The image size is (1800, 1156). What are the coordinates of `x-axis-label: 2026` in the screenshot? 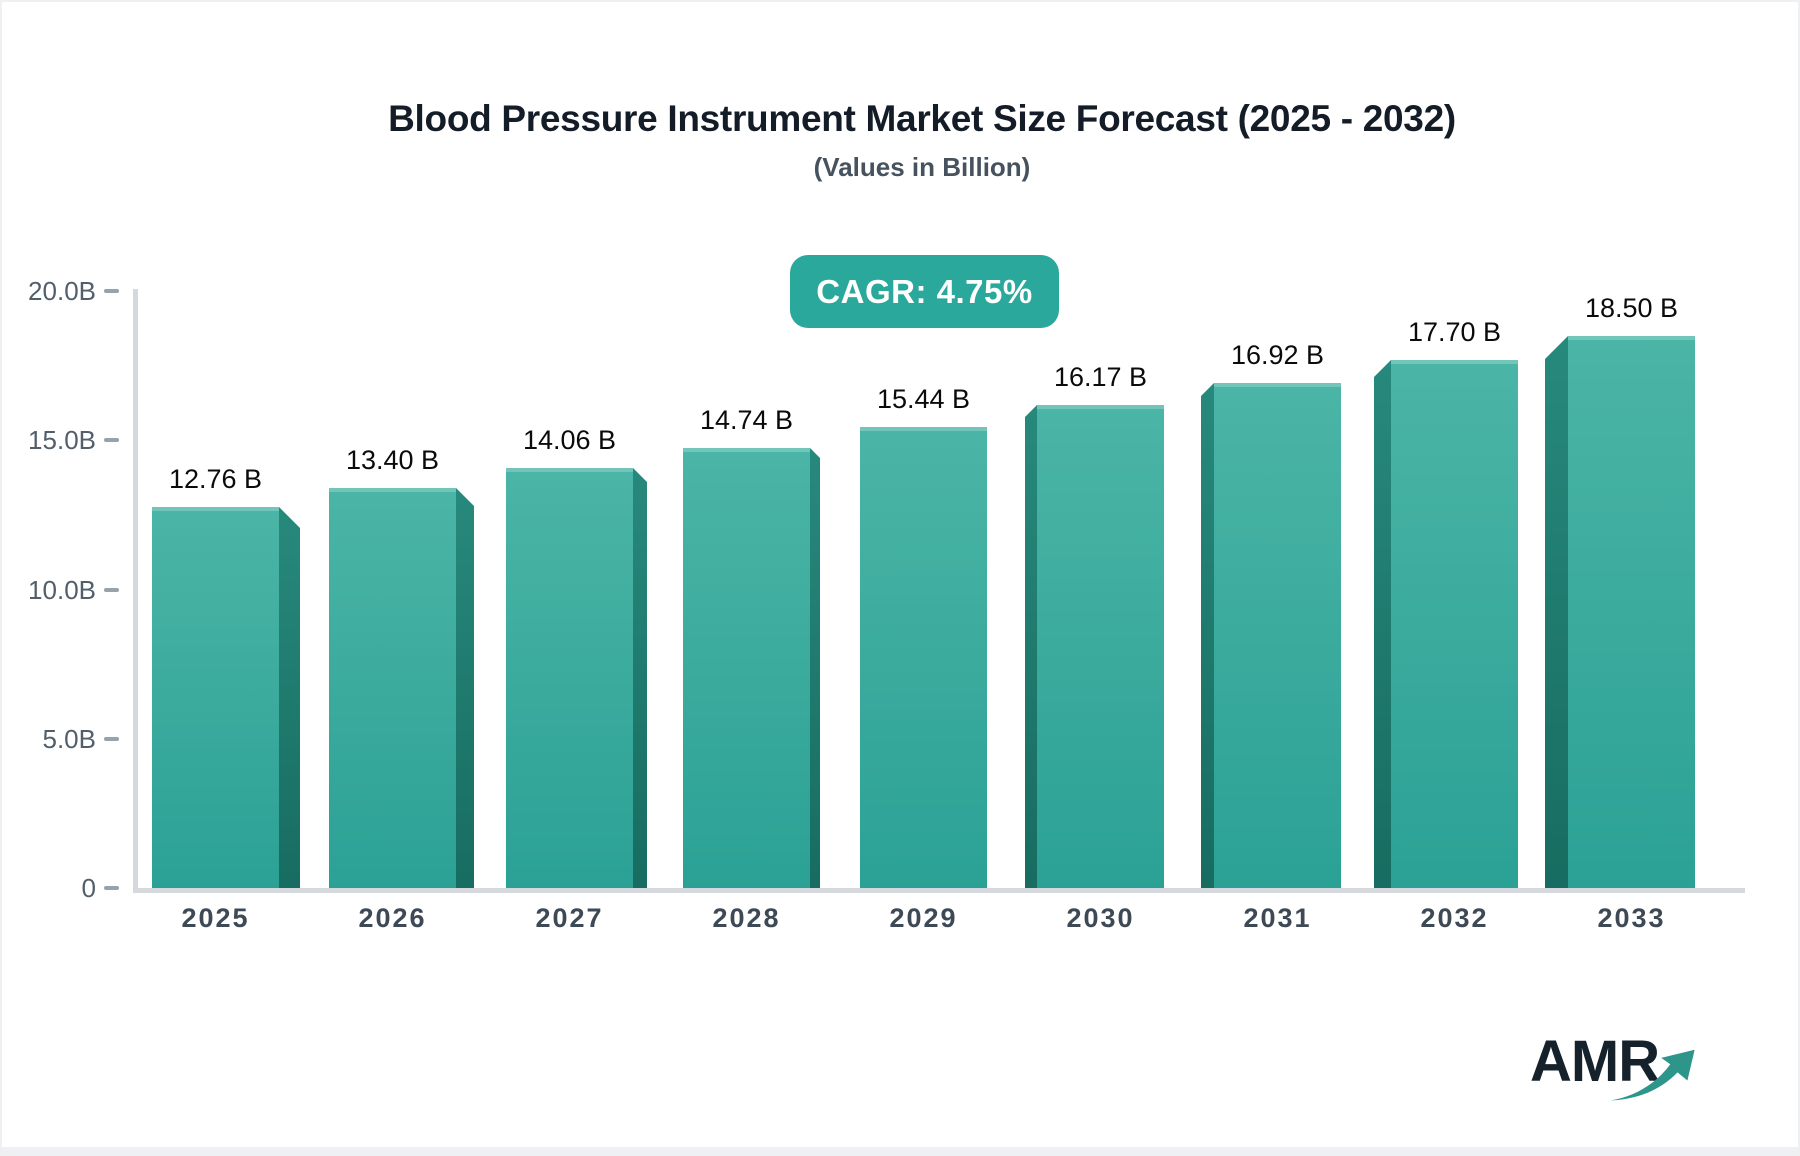 It's located at (392, 918).